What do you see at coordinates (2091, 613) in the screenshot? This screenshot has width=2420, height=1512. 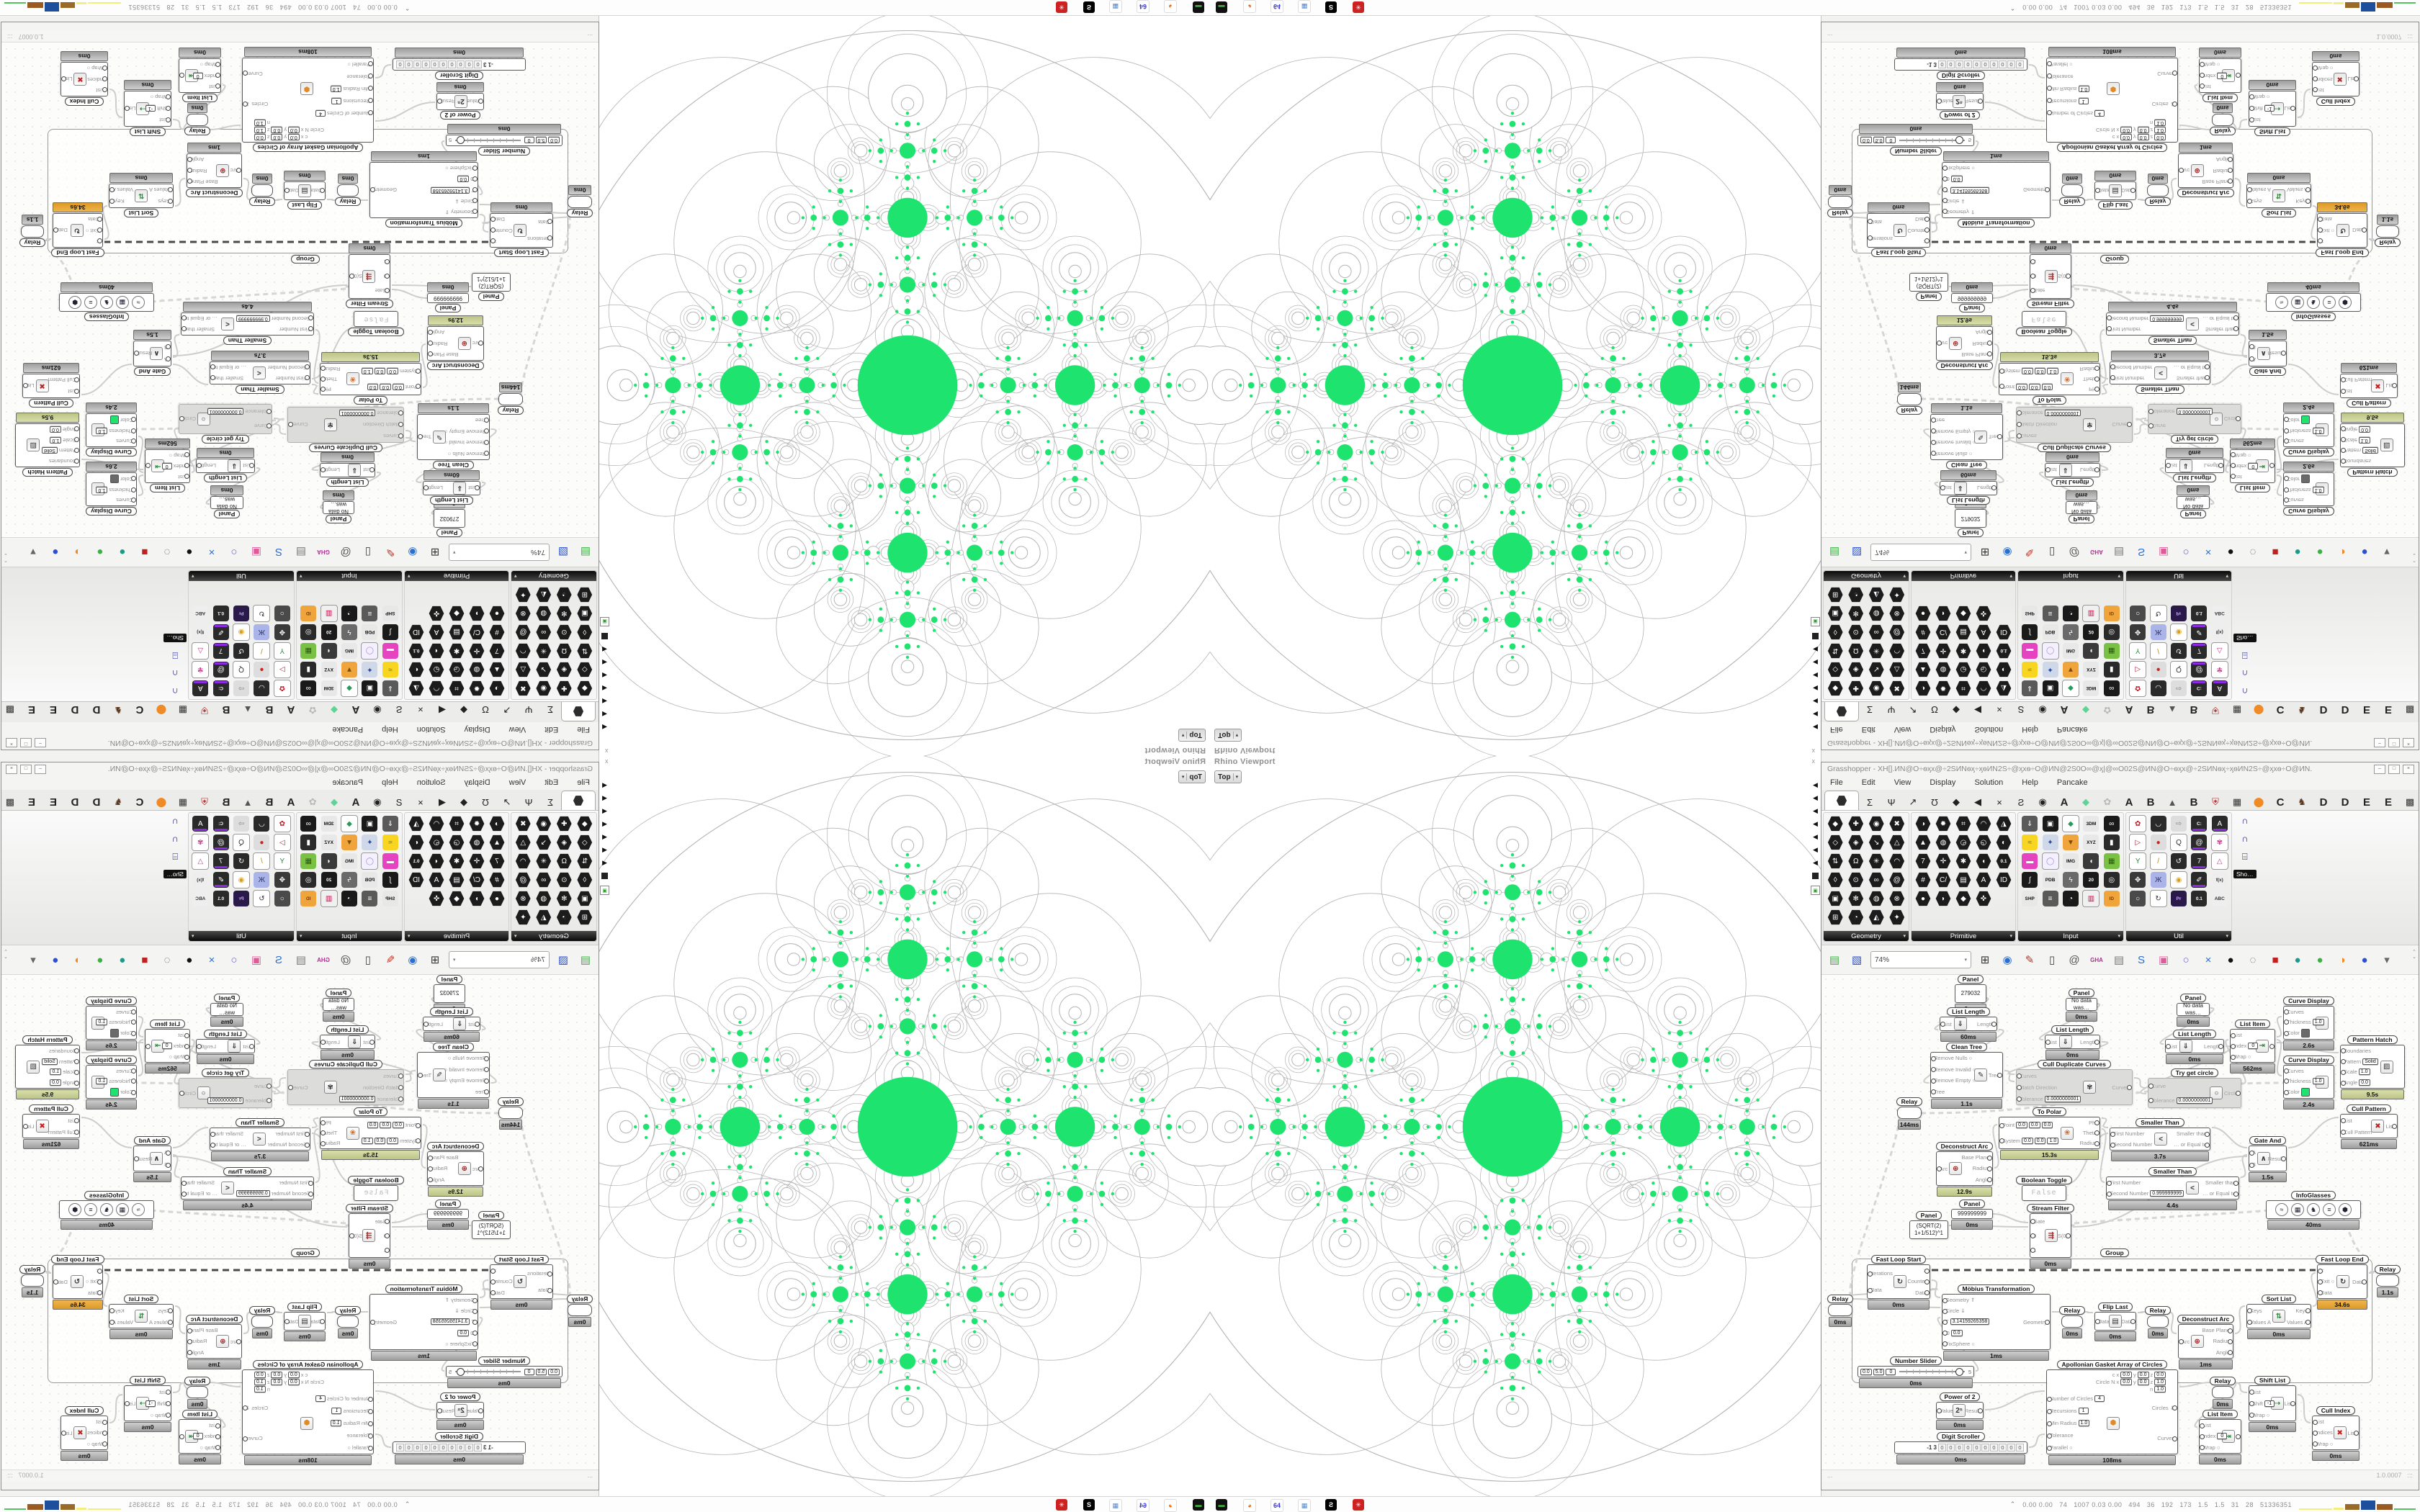 I see `component-icon: ▥` at bounding box center [2091, 613].